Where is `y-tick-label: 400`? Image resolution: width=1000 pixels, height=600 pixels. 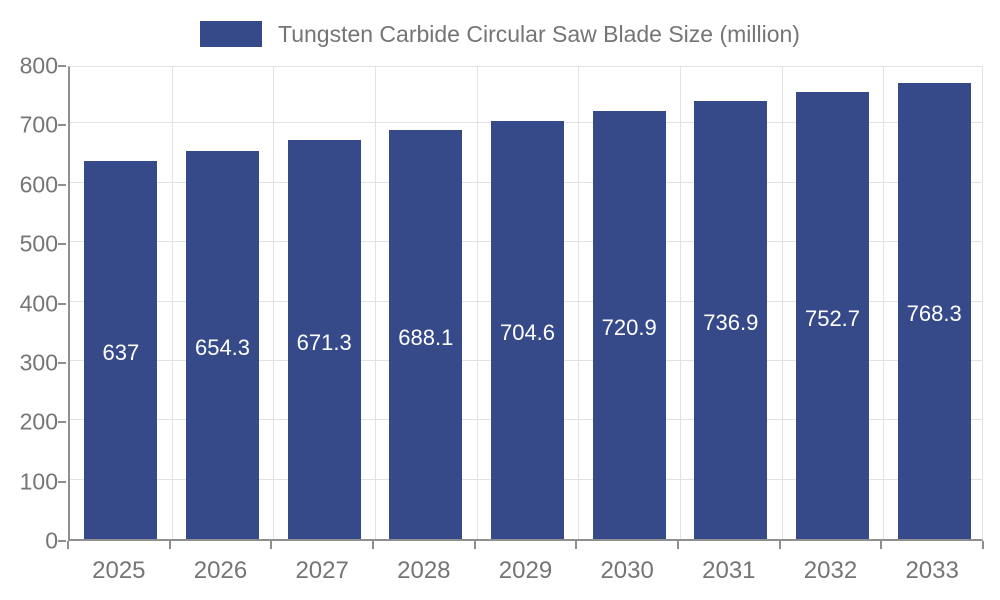
y-tick-label: 400 is located at coordinates (38, 303).